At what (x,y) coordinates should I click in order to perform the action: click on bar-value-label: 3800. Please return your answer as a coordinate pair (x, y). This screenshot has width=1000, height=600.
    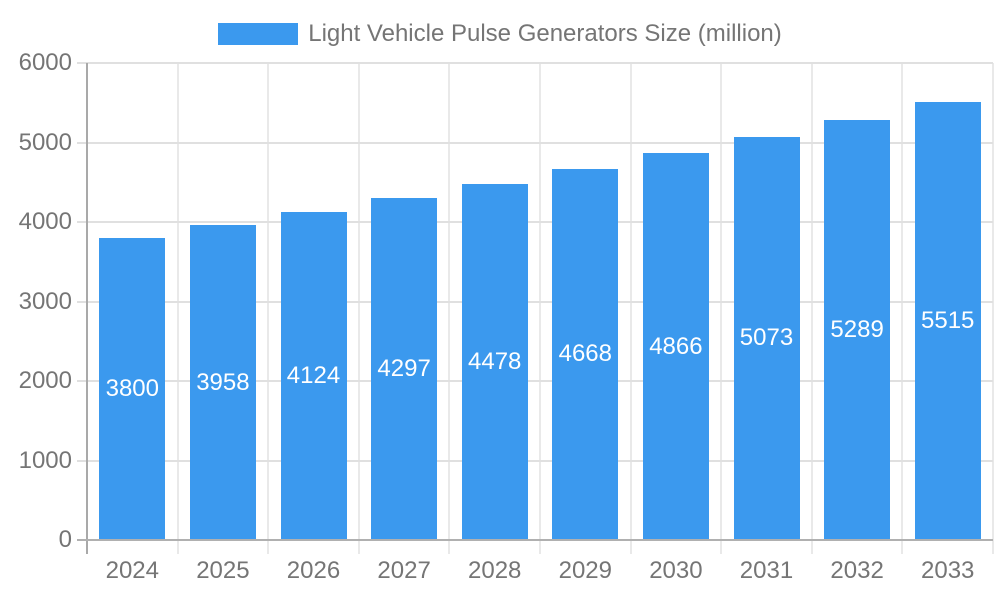
    Looking at the image, I should click on (132, 388).